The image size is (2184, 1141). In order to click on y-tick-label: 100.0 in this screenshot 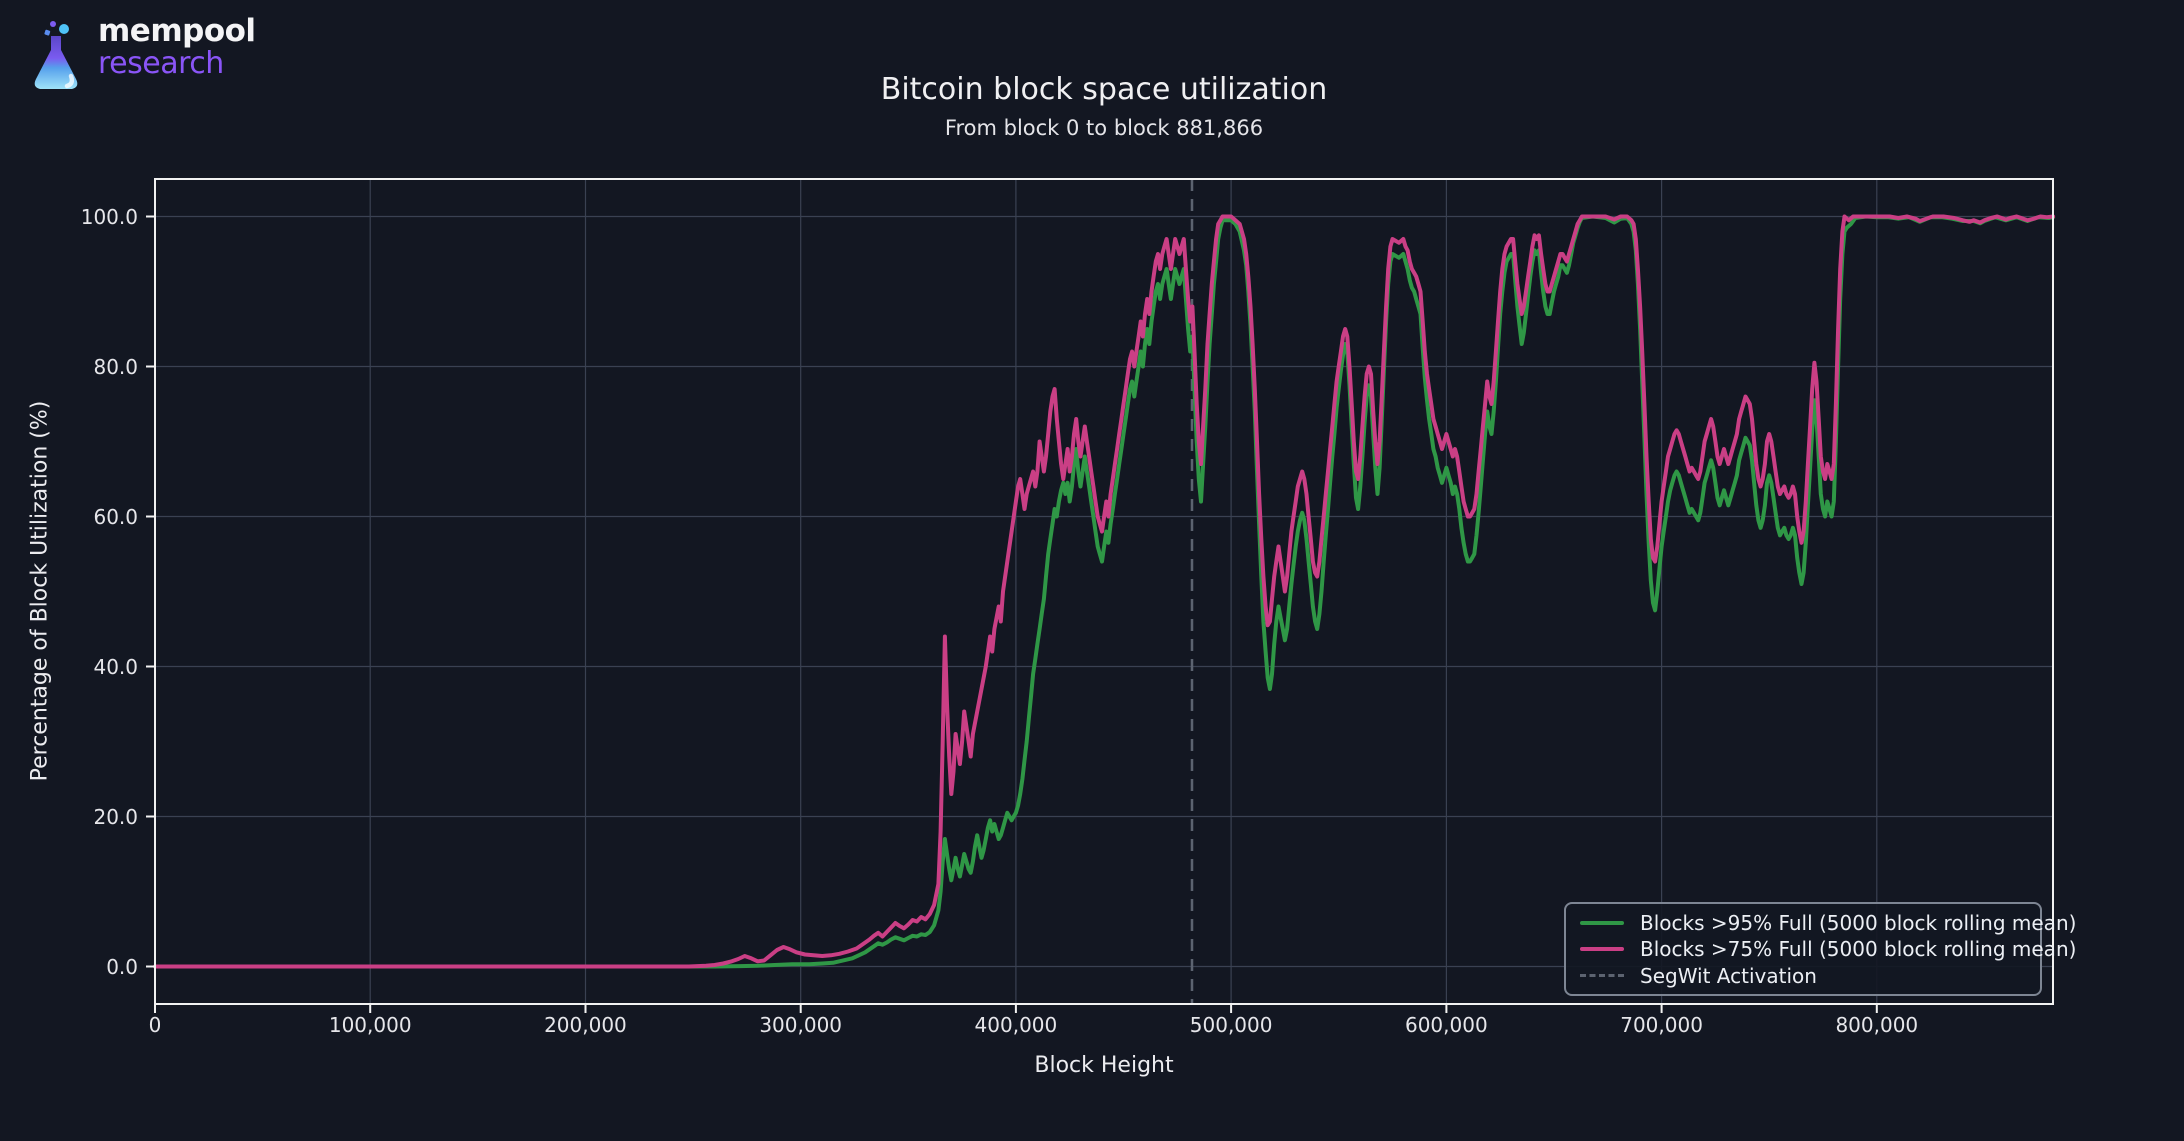, I will do `click(109, 216)`.